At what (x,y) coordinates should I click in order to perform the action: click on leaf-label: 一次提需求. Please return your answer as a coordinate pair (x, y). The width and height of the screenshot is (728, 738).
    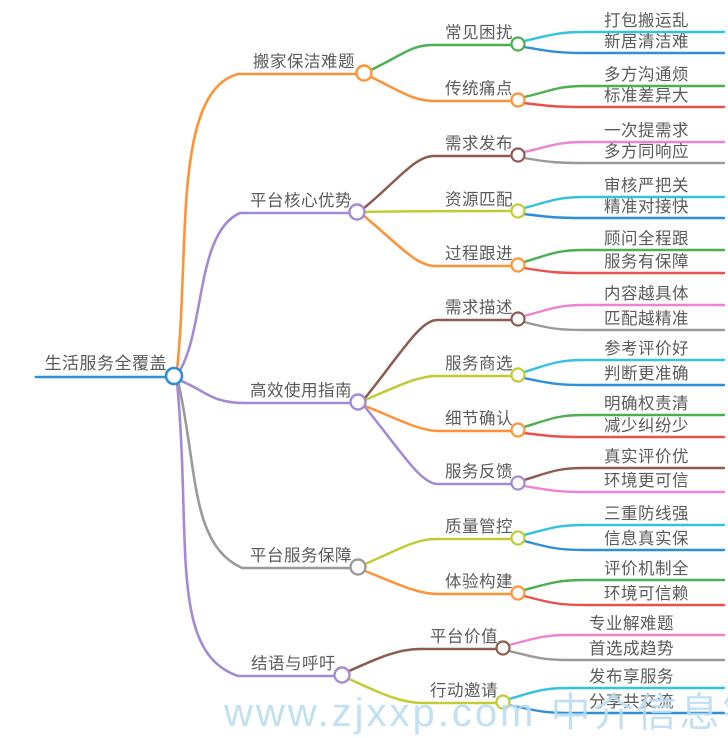
    Looking at the image, I should click on (646, 131).